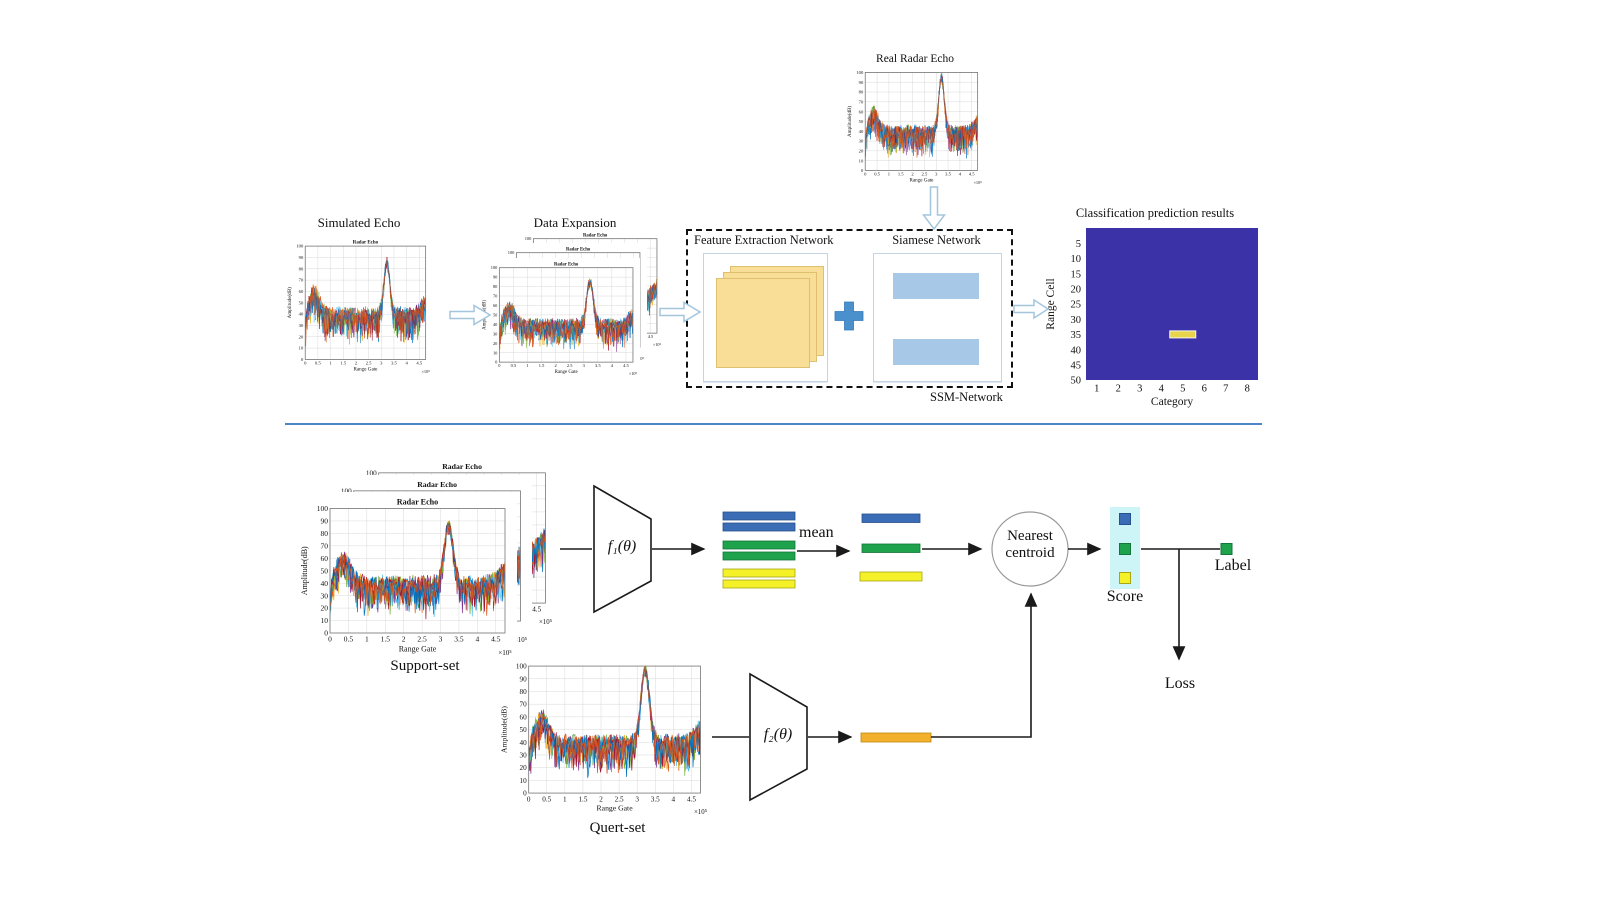 This screenshot has width=1600, height=900. Describe the element at coordinates (1125, 578) in the screenshot. I see `score-square-yellow` at that location.